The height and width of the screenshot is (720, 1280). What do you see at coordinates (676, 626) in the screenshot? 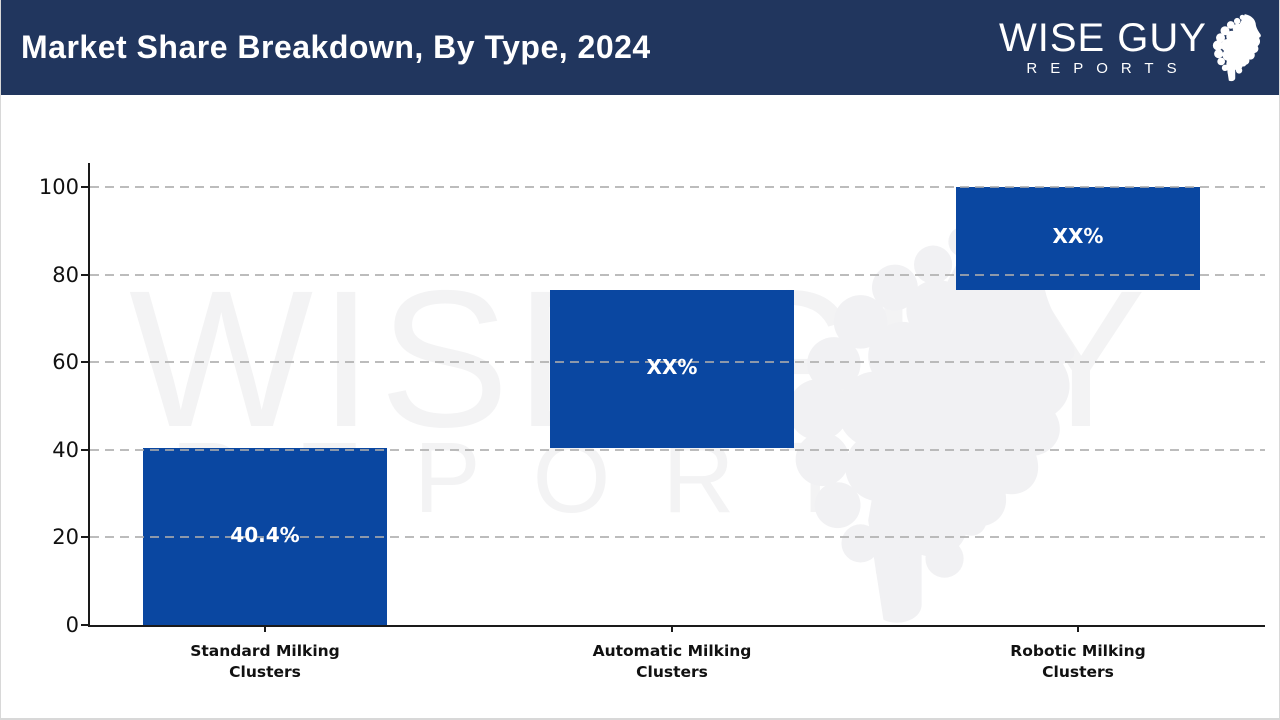
I see `x-axis-line` at bounding box center [676, 626].